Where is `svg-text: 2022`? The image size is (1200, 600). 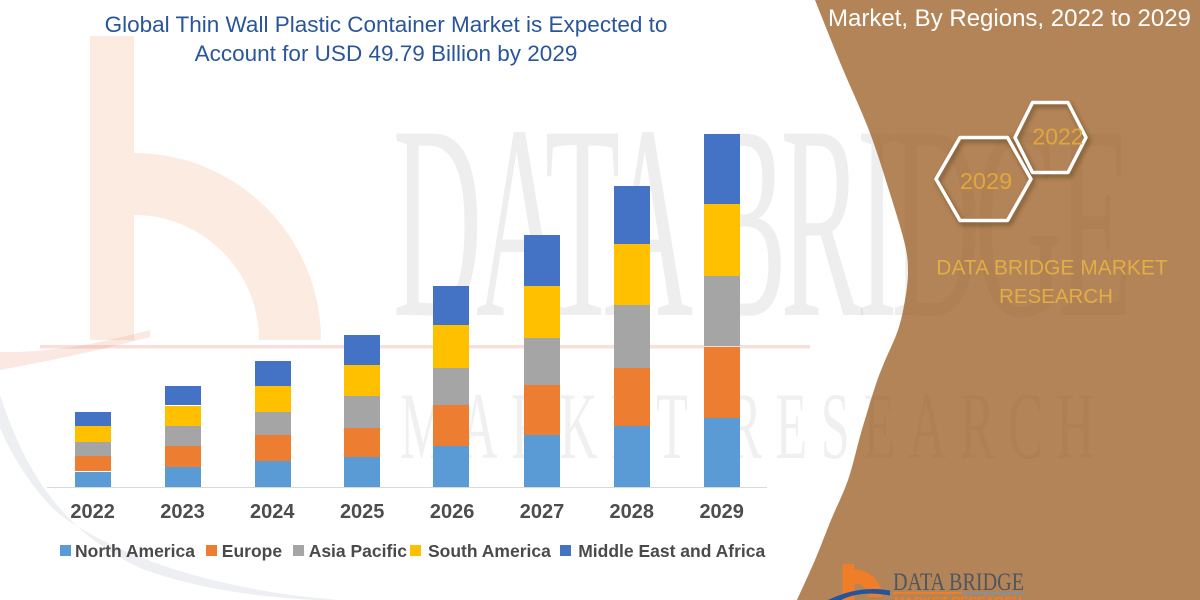 svg-text: 2022 is located at coordinates (1057, 137).